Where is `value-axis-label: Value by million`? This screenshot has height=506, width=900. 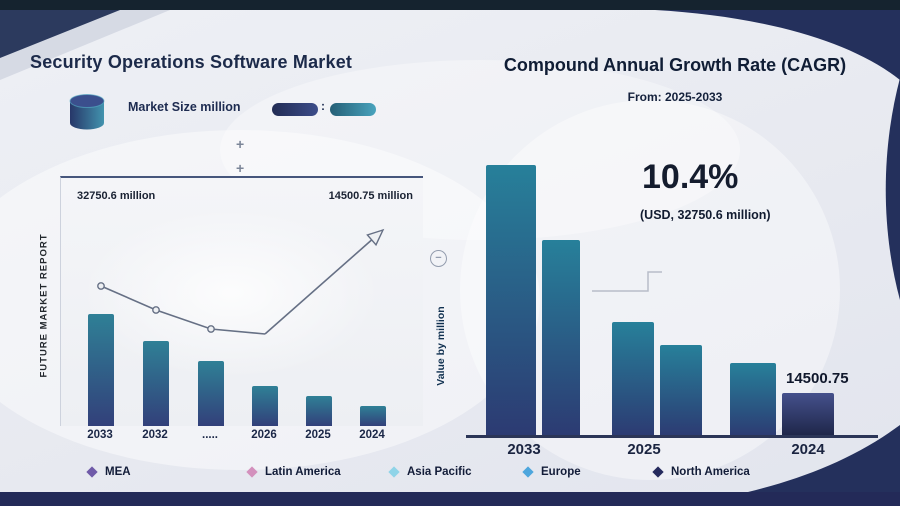
value-axis-label: Value by million is located at coordinates (441, 346).